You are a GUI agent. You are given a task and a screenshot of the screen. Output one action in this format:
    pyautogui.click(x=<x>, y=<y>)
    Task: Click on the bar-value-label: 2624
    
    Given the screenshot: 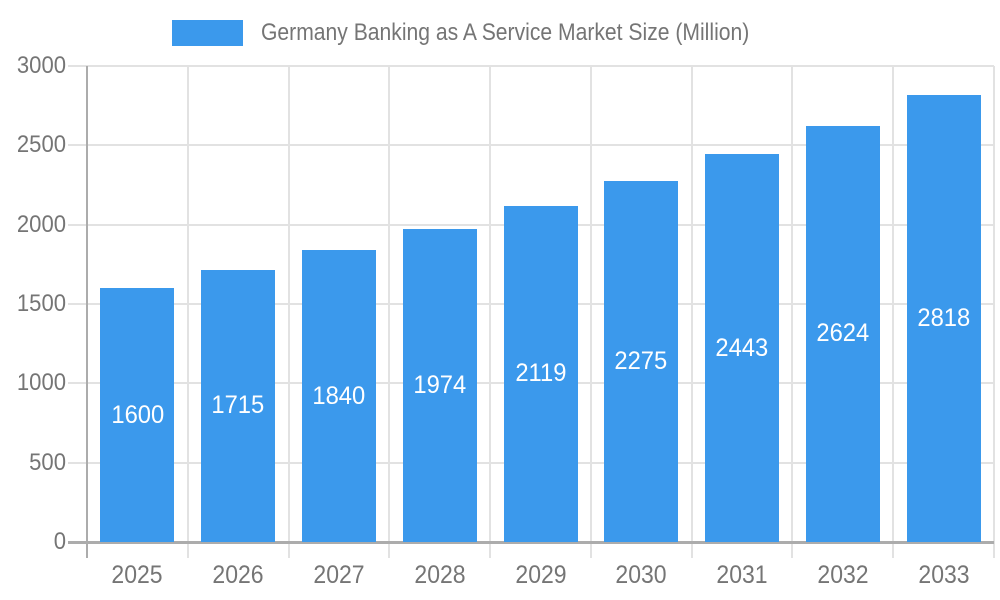 What is the action you would take?
    pyautogui.click(x=843, y=333)
    